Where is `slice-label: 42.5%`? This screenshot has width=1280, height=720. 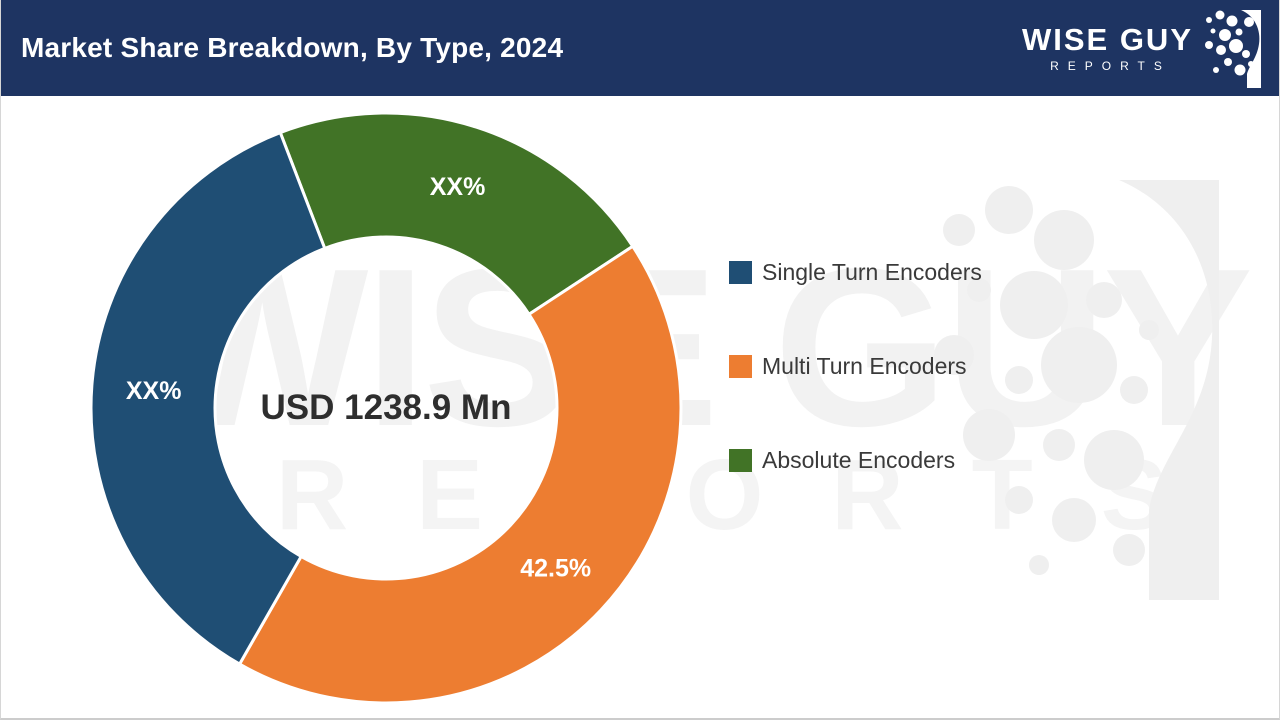 slice-label: 42.5% is located at coordinates (555, 568).